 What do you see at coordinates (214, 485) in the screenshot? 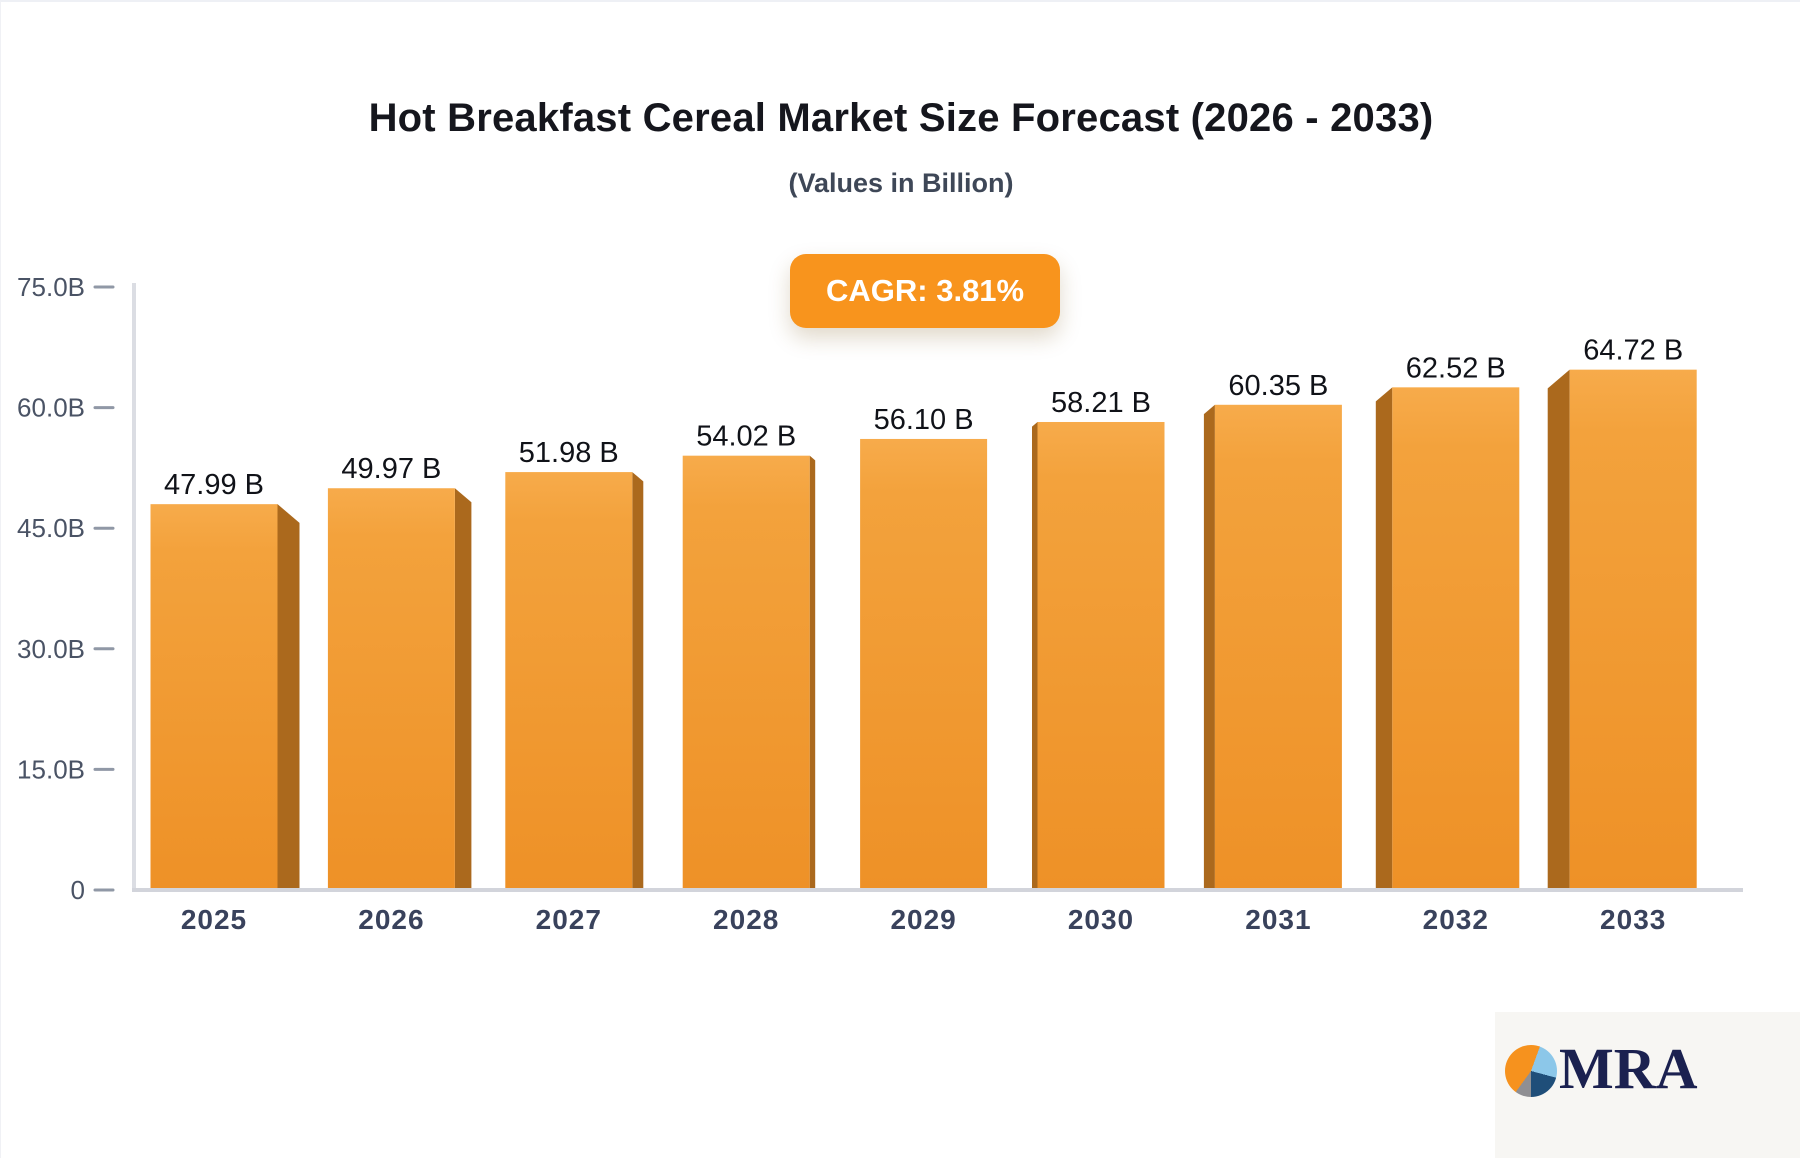
I see `bar-value-label: 47.99 B` at bounding box center [214, 485].